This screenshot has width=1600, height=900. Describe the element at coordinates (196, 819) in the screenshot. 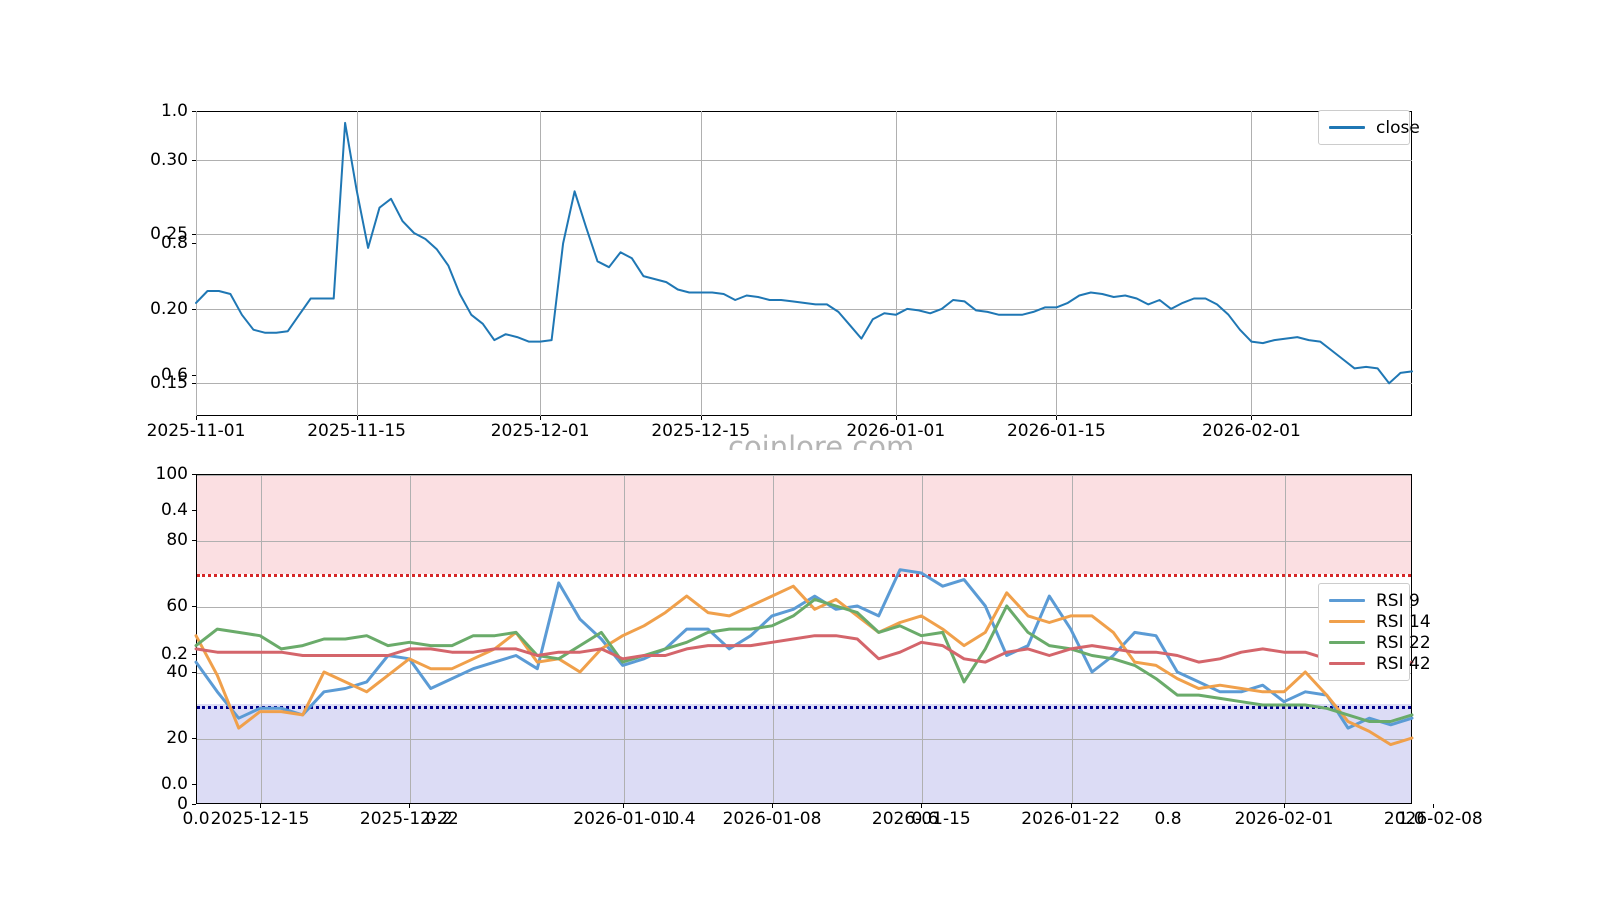

I see `rsi-x-label-overlap: 0.0` at that location.